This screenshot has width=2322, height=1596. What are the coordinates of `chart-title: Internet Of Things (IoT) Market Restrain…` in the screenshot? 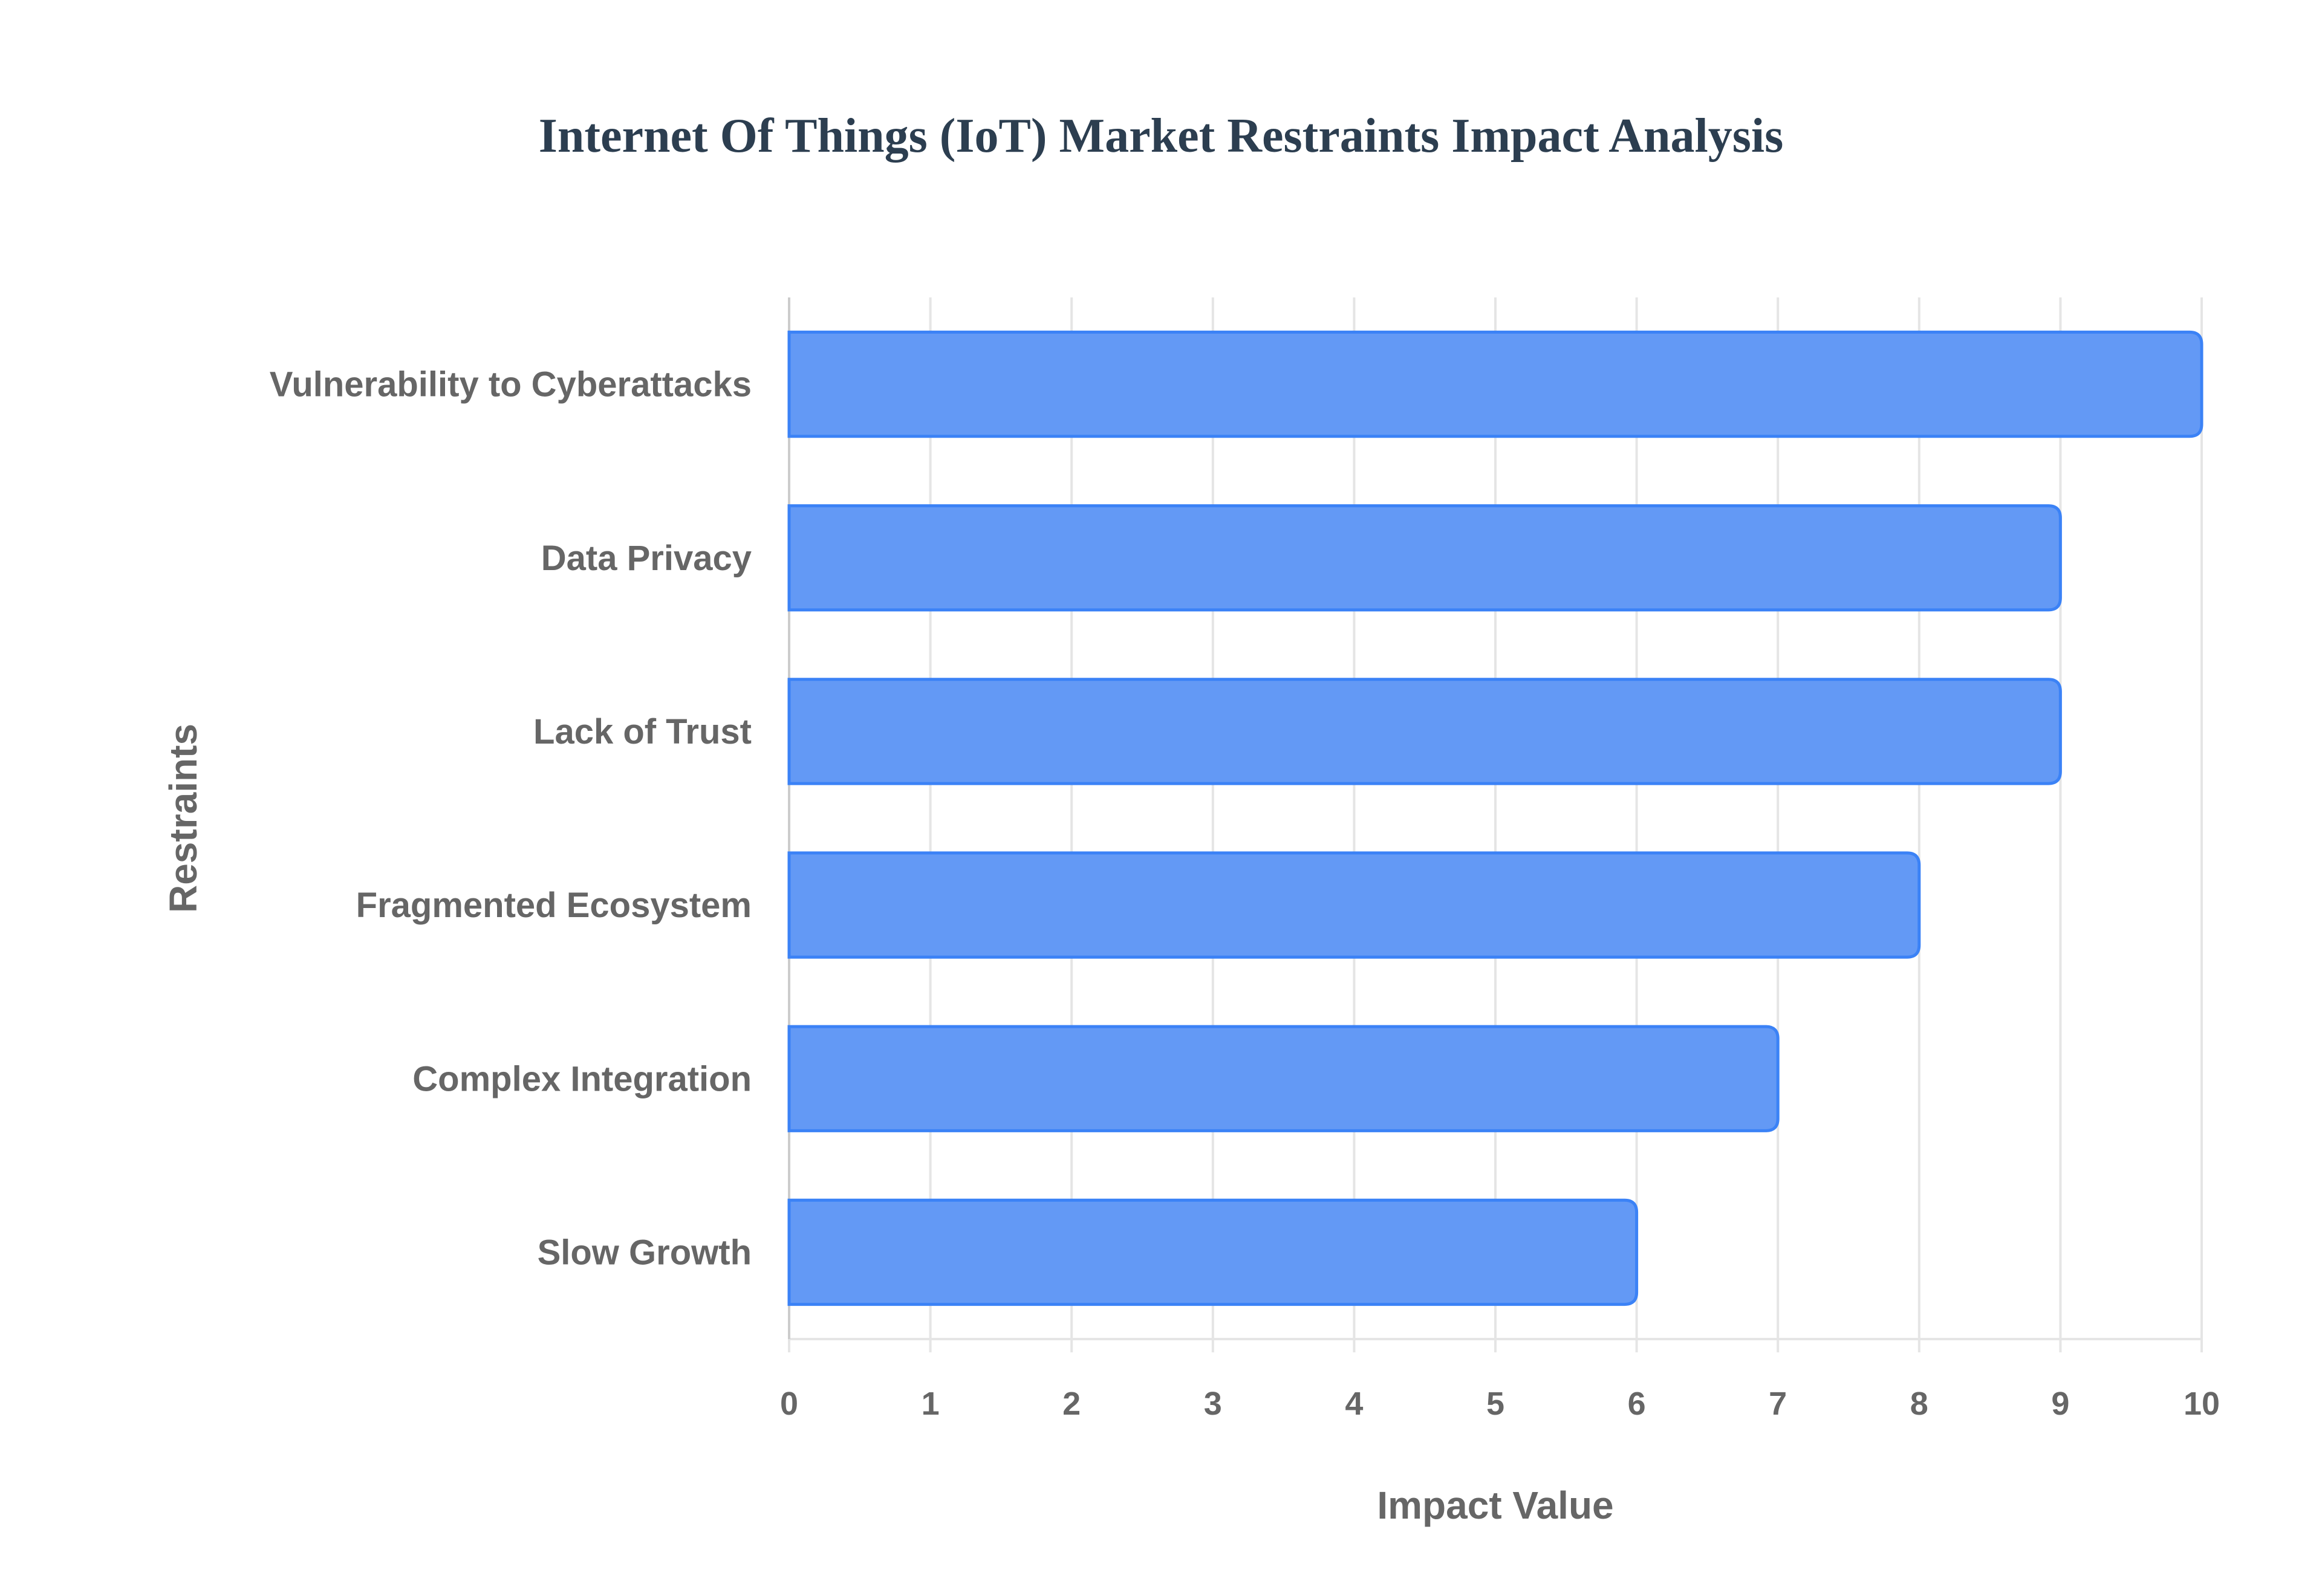 It's located at (1161, 136).